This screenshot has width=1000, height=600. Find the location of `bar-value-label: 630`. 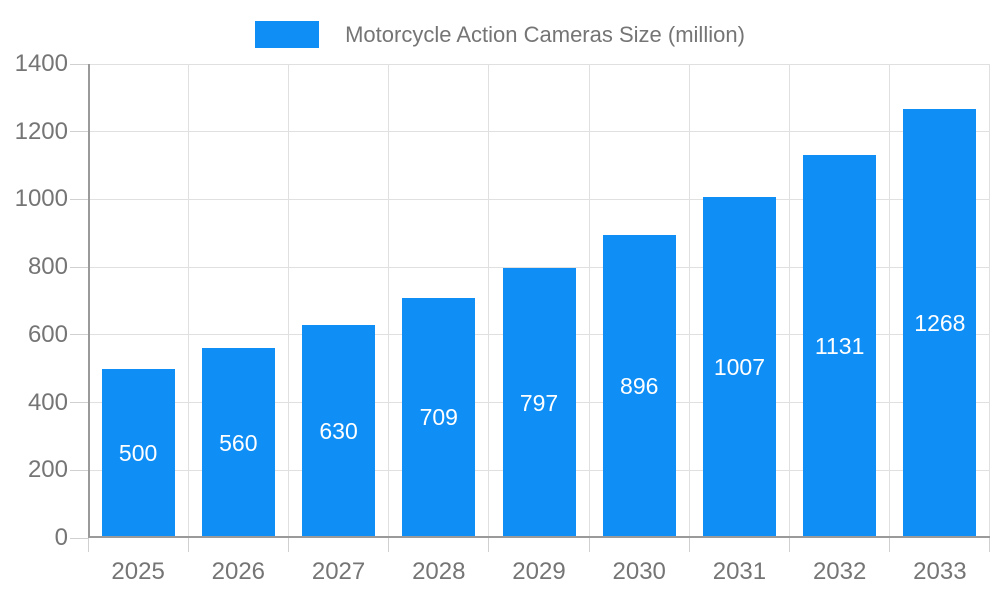

bar-value-label: 630 is located at coordinates (338, 430).